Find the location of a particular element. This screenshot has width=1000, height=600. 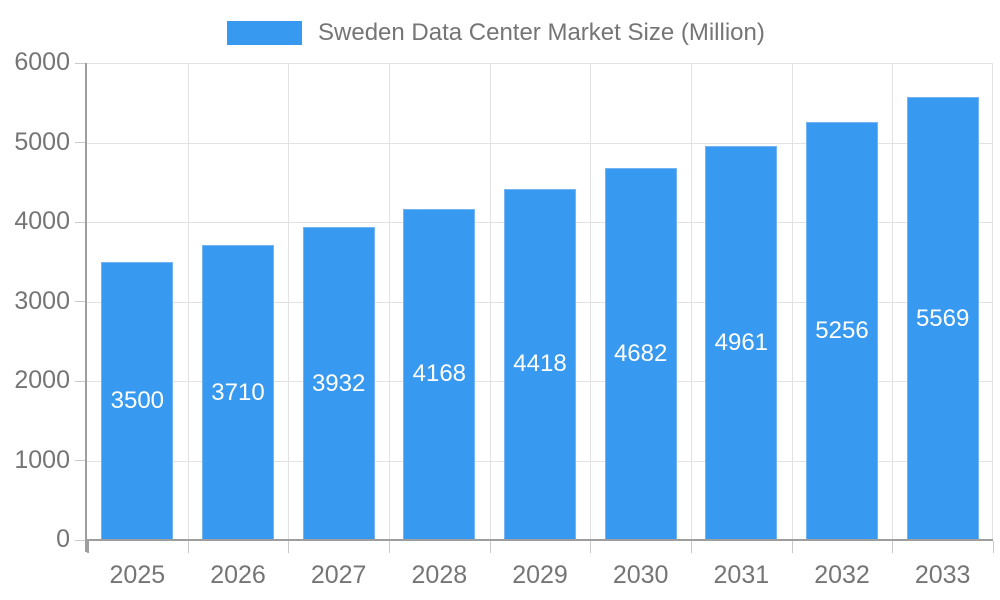

bar: 5256 is located at coordinates (842, 331).